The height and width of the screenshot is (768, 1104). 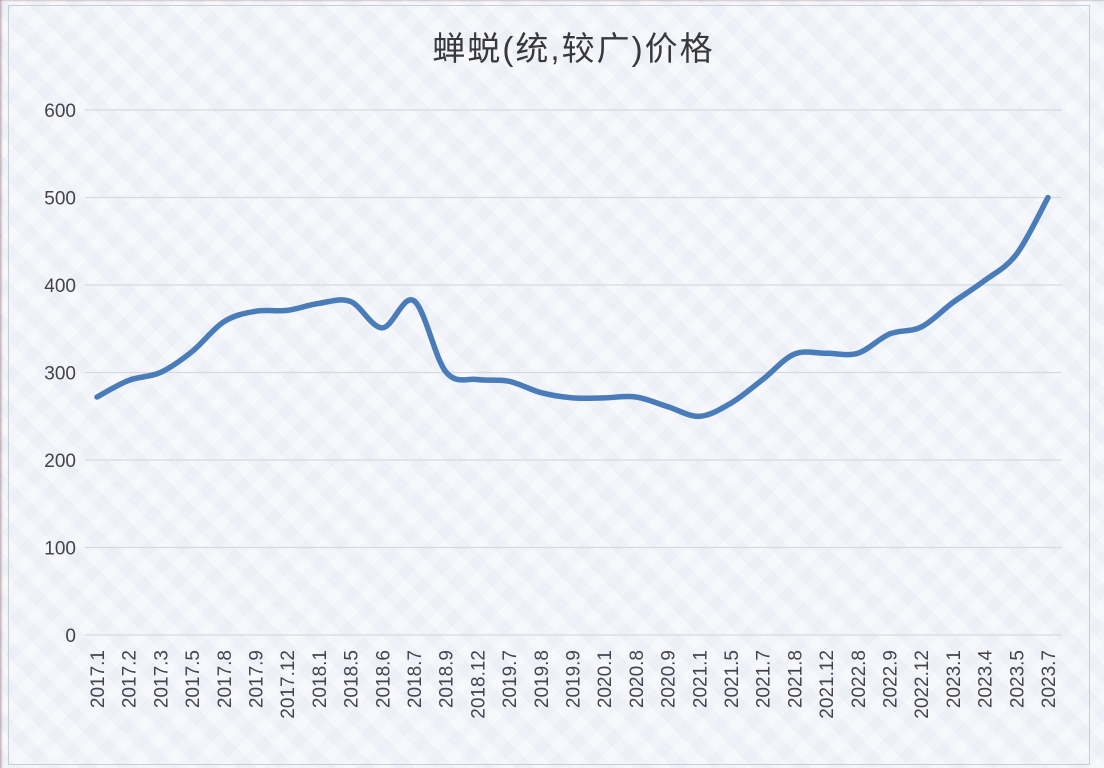 I want to click on x-axis-tick-label: 2019.7, so click(x=510, y=679).